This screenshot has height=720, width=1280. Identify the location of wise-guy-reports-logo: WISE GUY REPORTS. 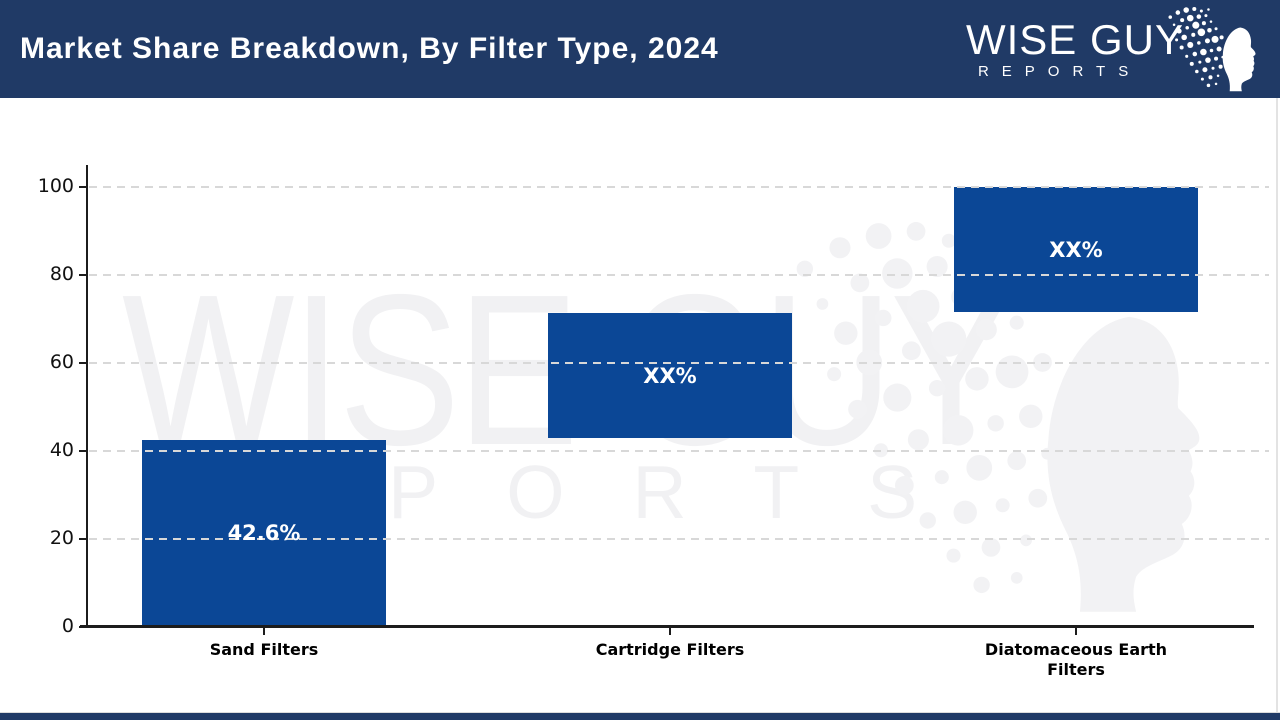
(1116, 50).